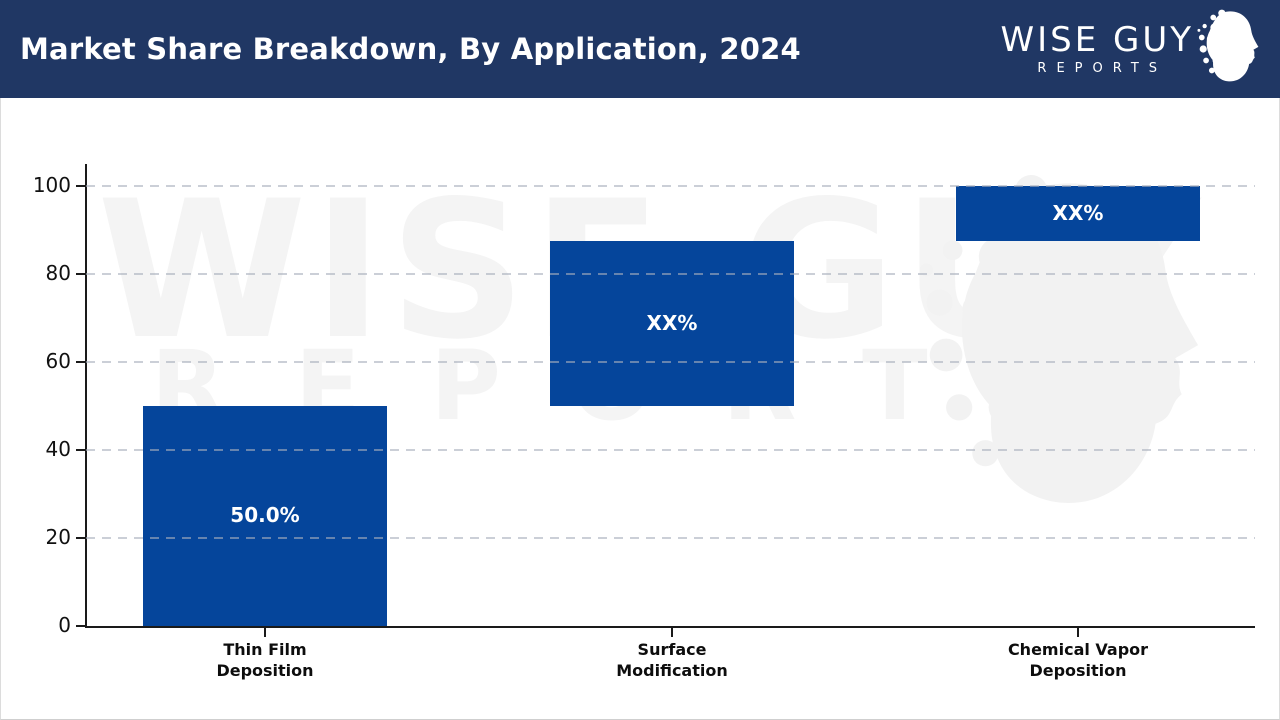 The image size is (1280, 720). Describe the element at coordinates (51, 185) in the screenshot. I see `y-tick-label: 100` at that location.